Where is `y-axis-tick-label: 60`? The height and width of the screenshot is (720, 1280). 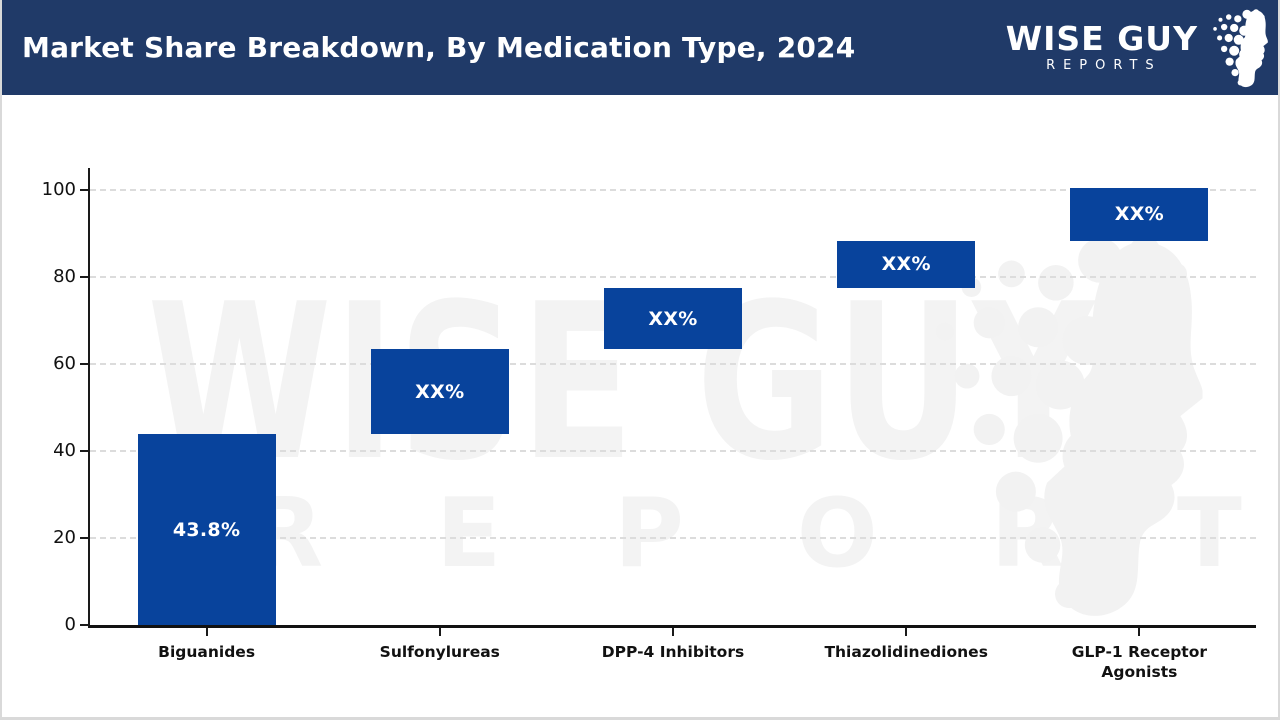
y-axis-tick-label: 60 is located at coordinates (64, 363).